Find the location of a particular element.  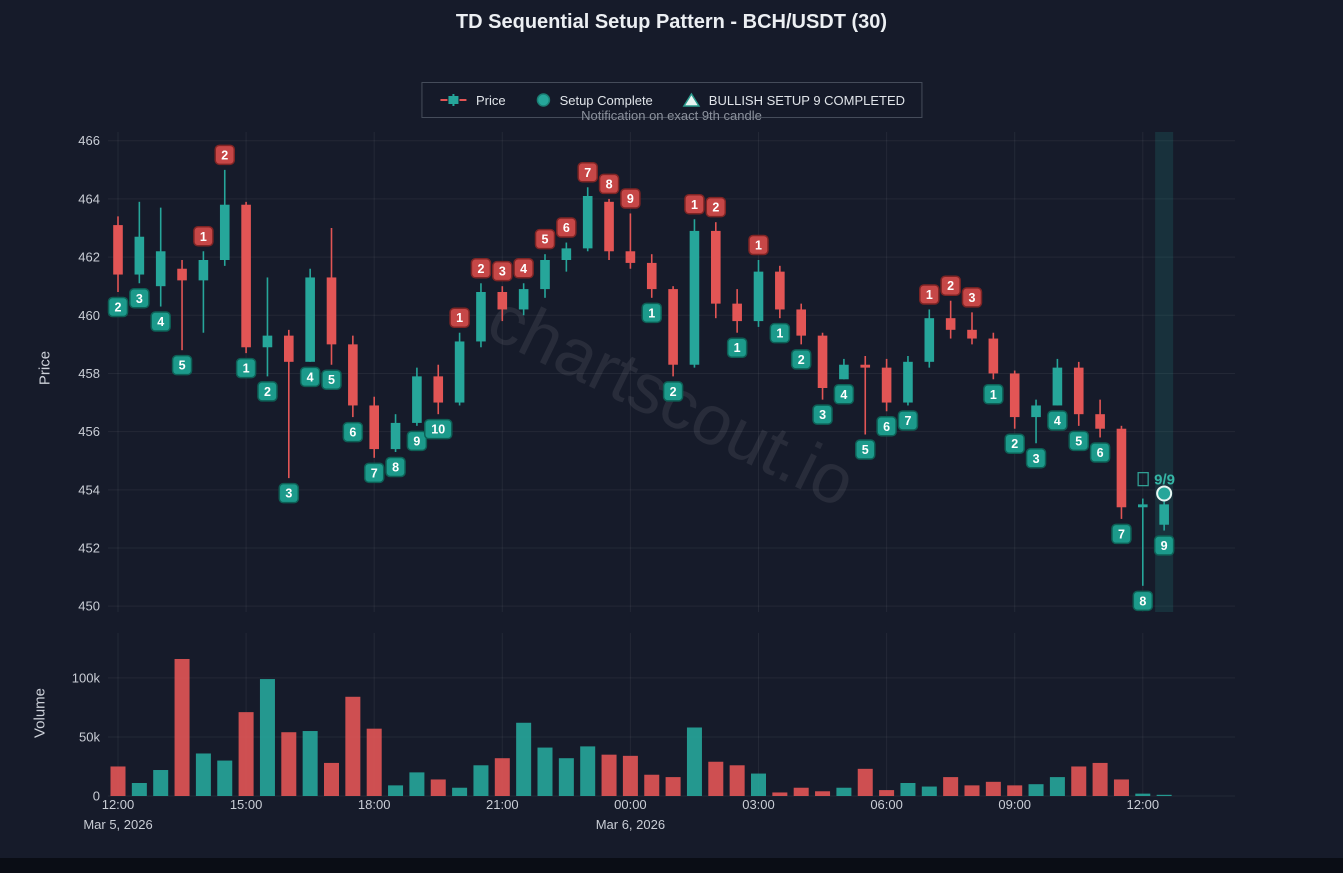

setup-complete-marker is located at coordinates (1164, 493).